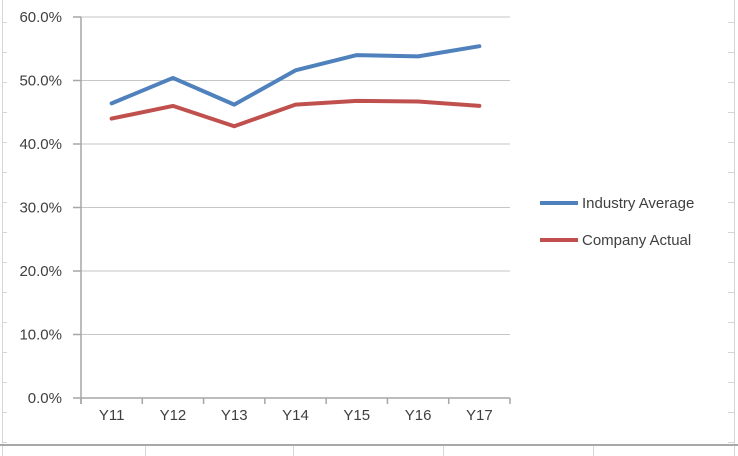 The height and width of the screenshot is (456, 738). I want to click on x-axis-tick-label: Y15, so click(356, 415).